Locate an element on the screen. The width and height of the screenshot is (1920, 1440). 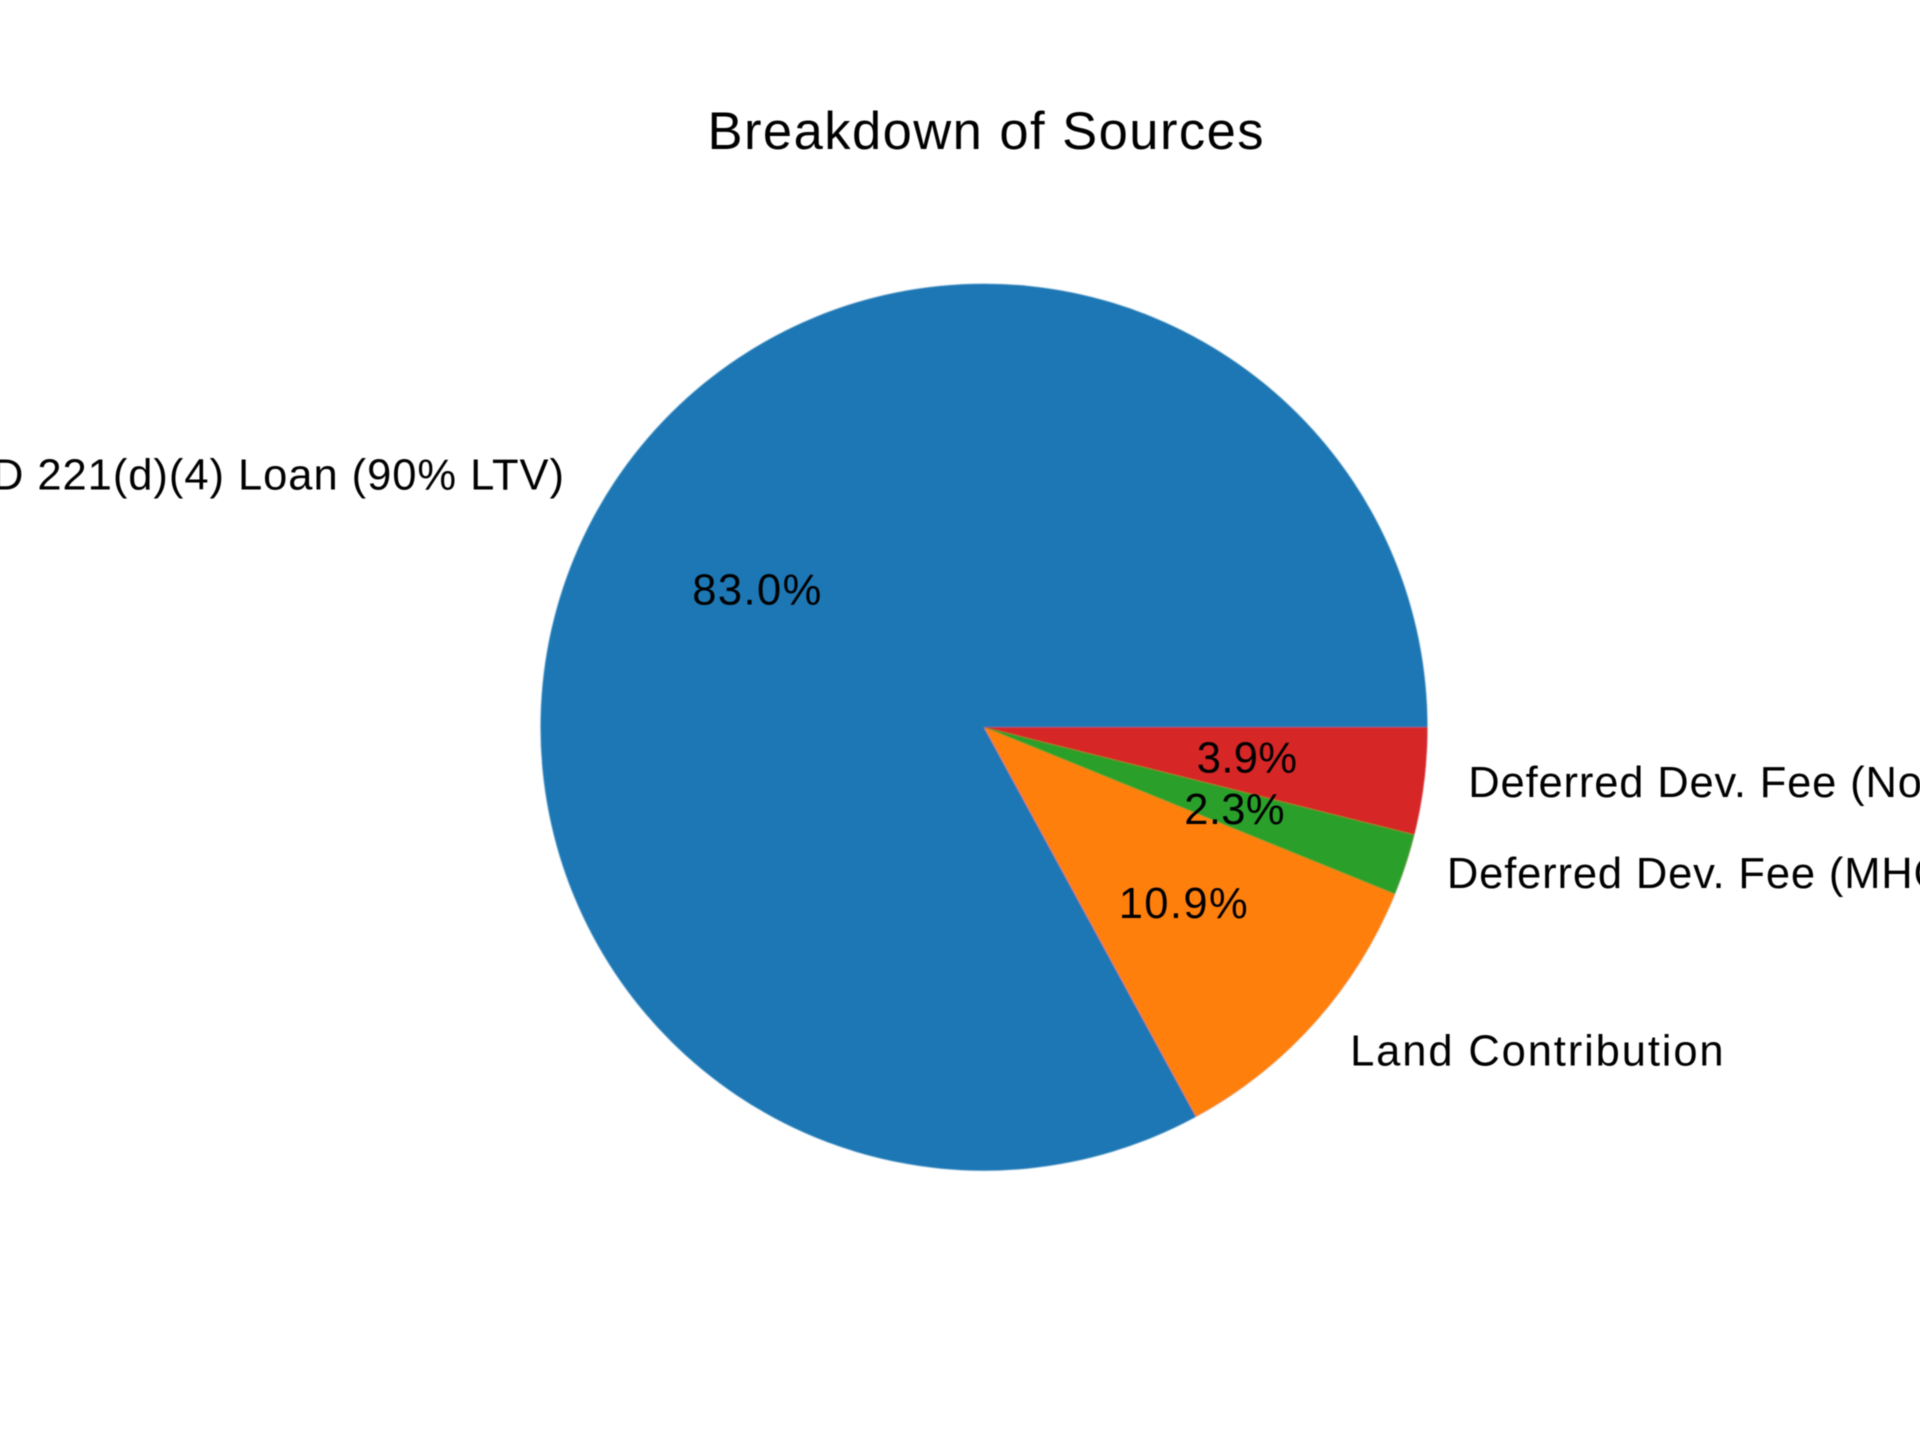
svg-text: 3.9% is located at coordinates (1247, 759).